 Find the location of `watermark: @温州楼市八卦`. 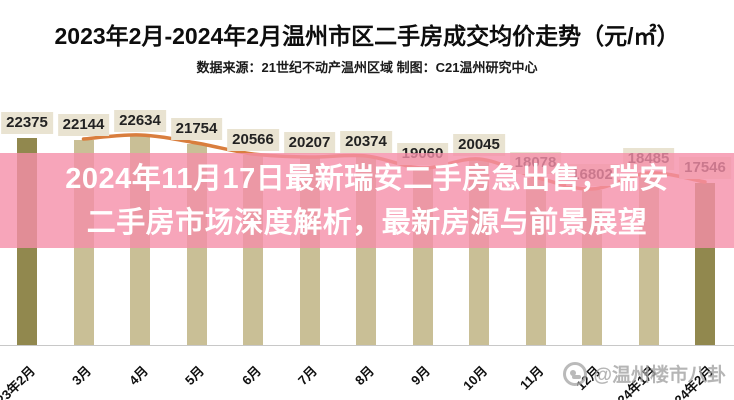

watermark: @温州楼市八卦 is located at coordinates (644, 373).